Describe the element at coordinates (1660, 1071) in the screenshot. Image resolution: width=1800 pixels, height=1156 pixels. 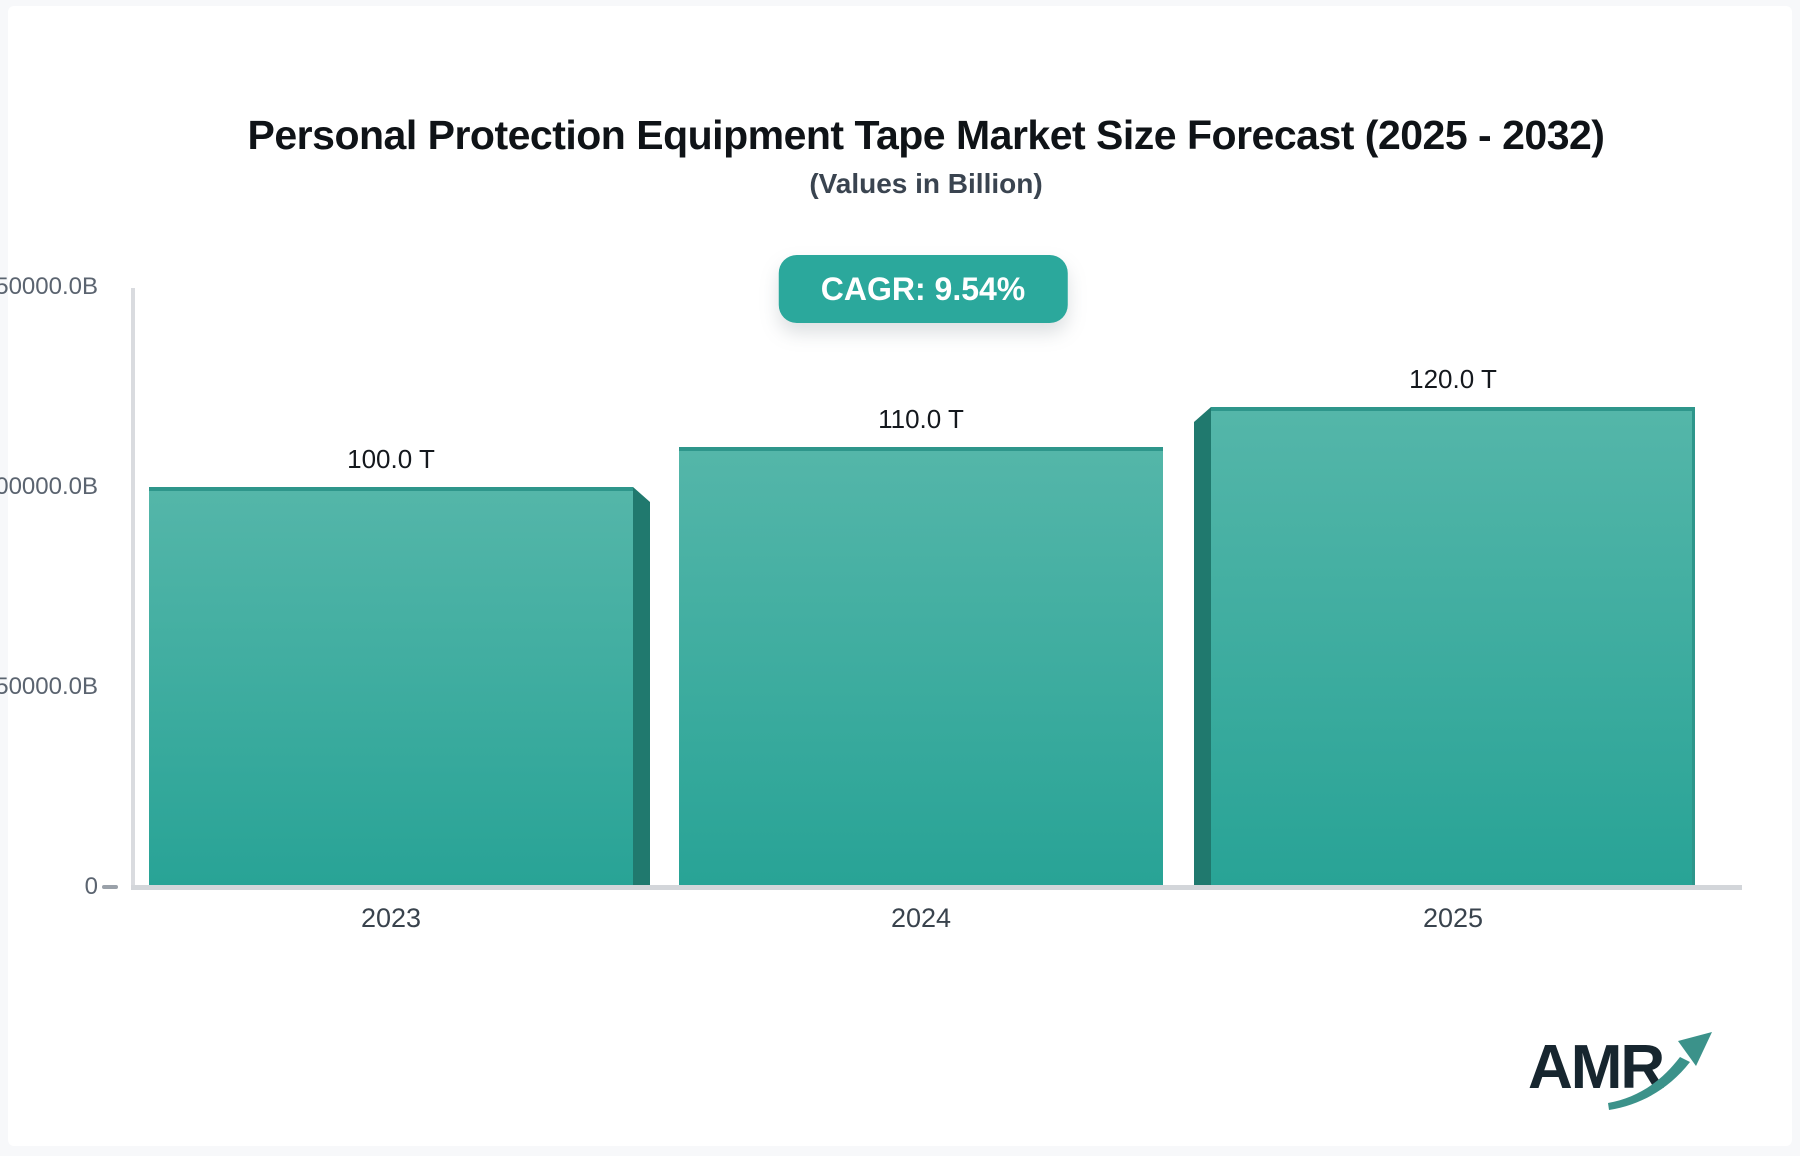
I see `growth-arrow-icon` at that location.